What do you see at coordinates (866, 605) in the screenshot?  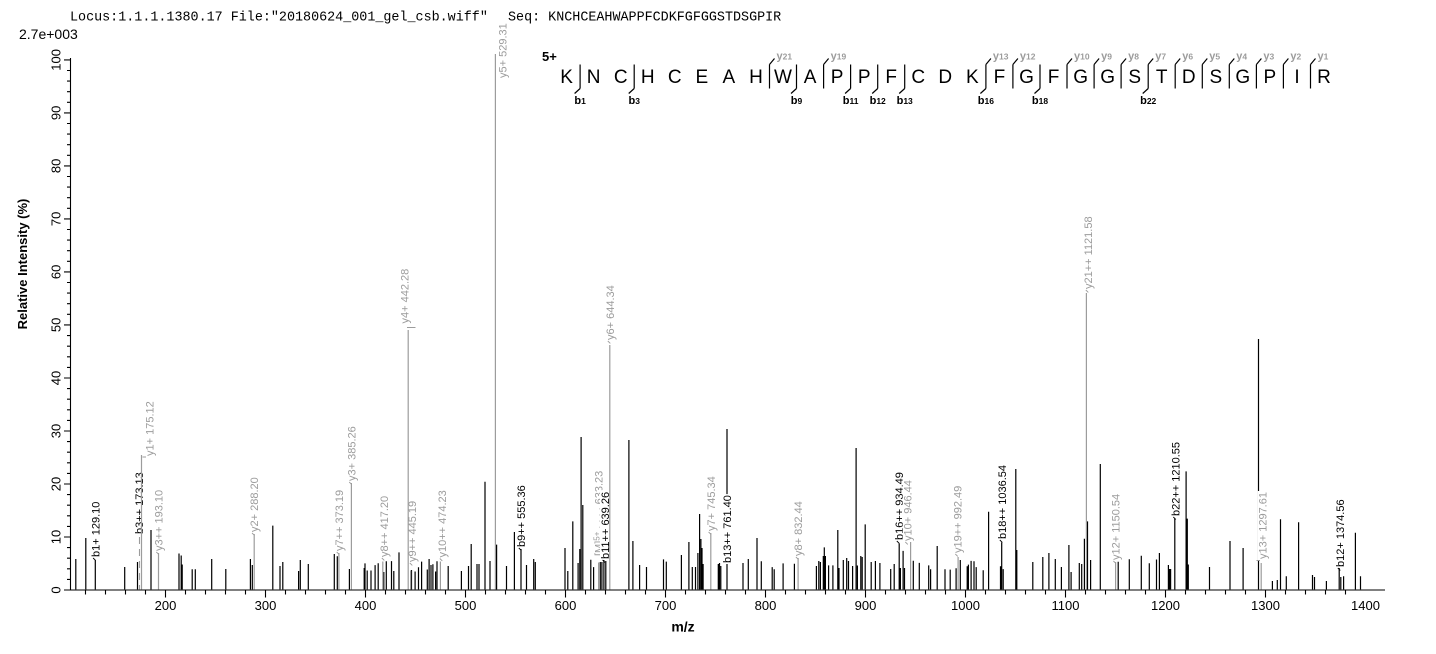 I see `svg-text: 900` at bounding box center [866, 605].